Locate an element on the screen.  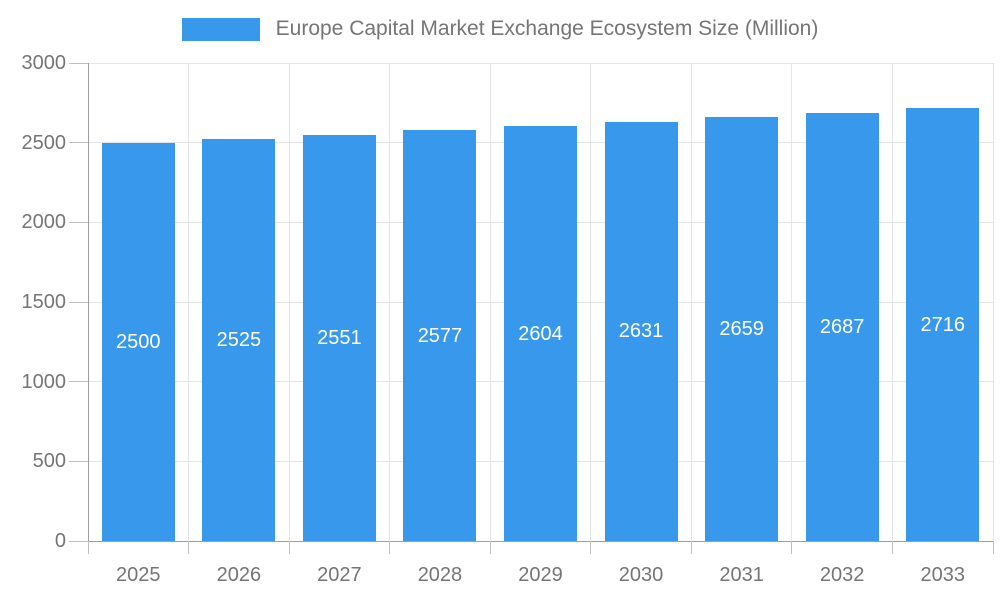
y-tick-label: 1000 is located at coordinates (44, 381).